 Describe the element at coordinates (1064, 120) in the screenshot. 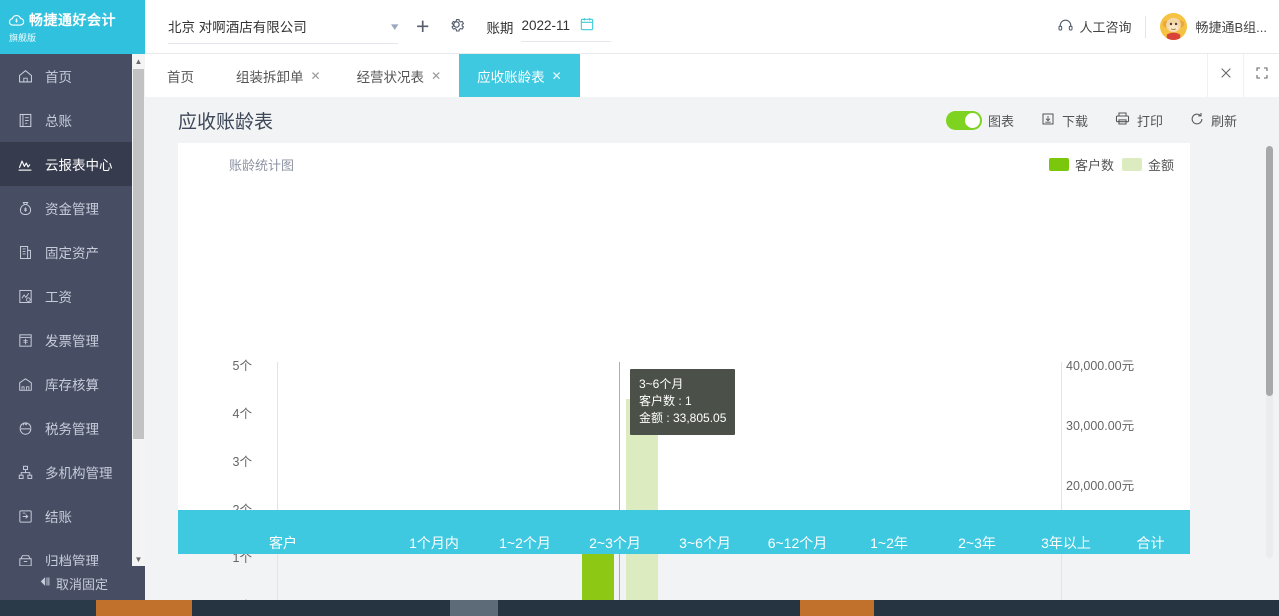

I see `download-button: 下载` at that location.